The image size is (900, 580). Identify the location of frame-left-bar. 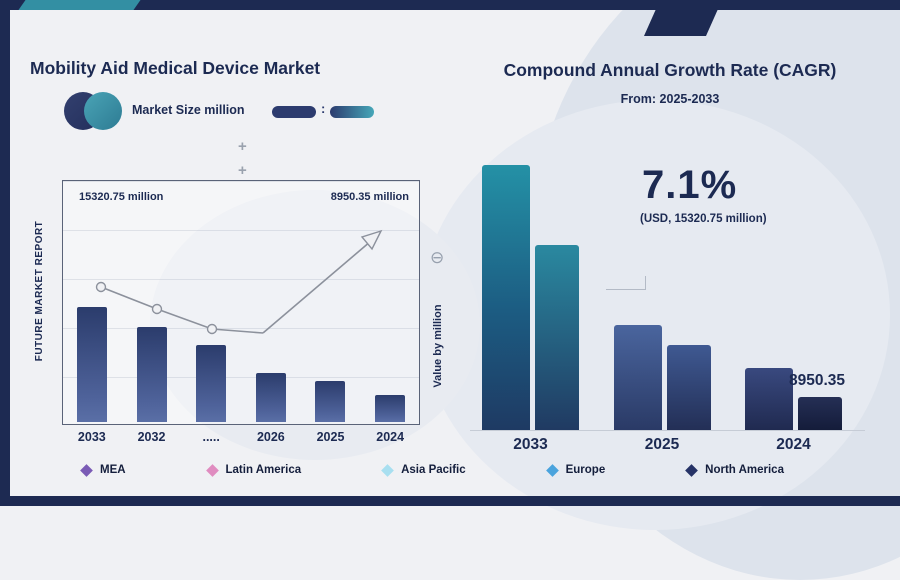
(5, 253).